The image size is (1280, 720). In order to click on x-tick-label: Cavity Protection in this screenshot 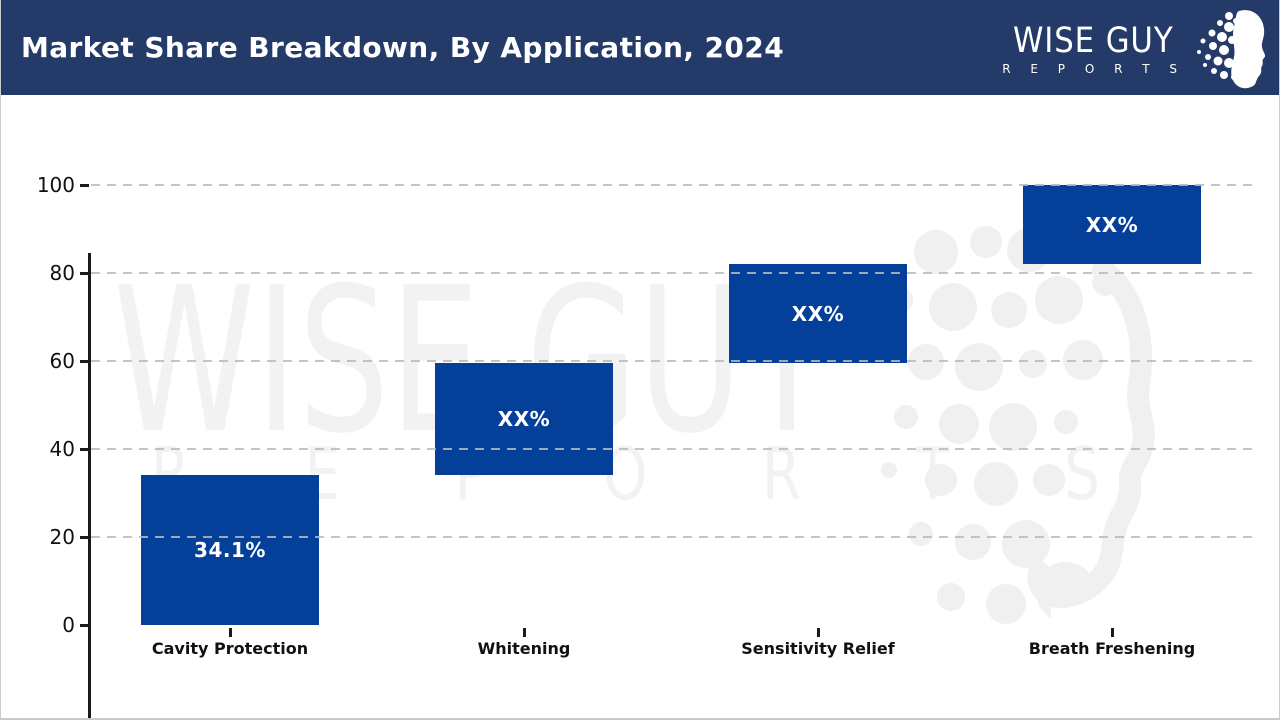, I will do `click(230, 648)`.